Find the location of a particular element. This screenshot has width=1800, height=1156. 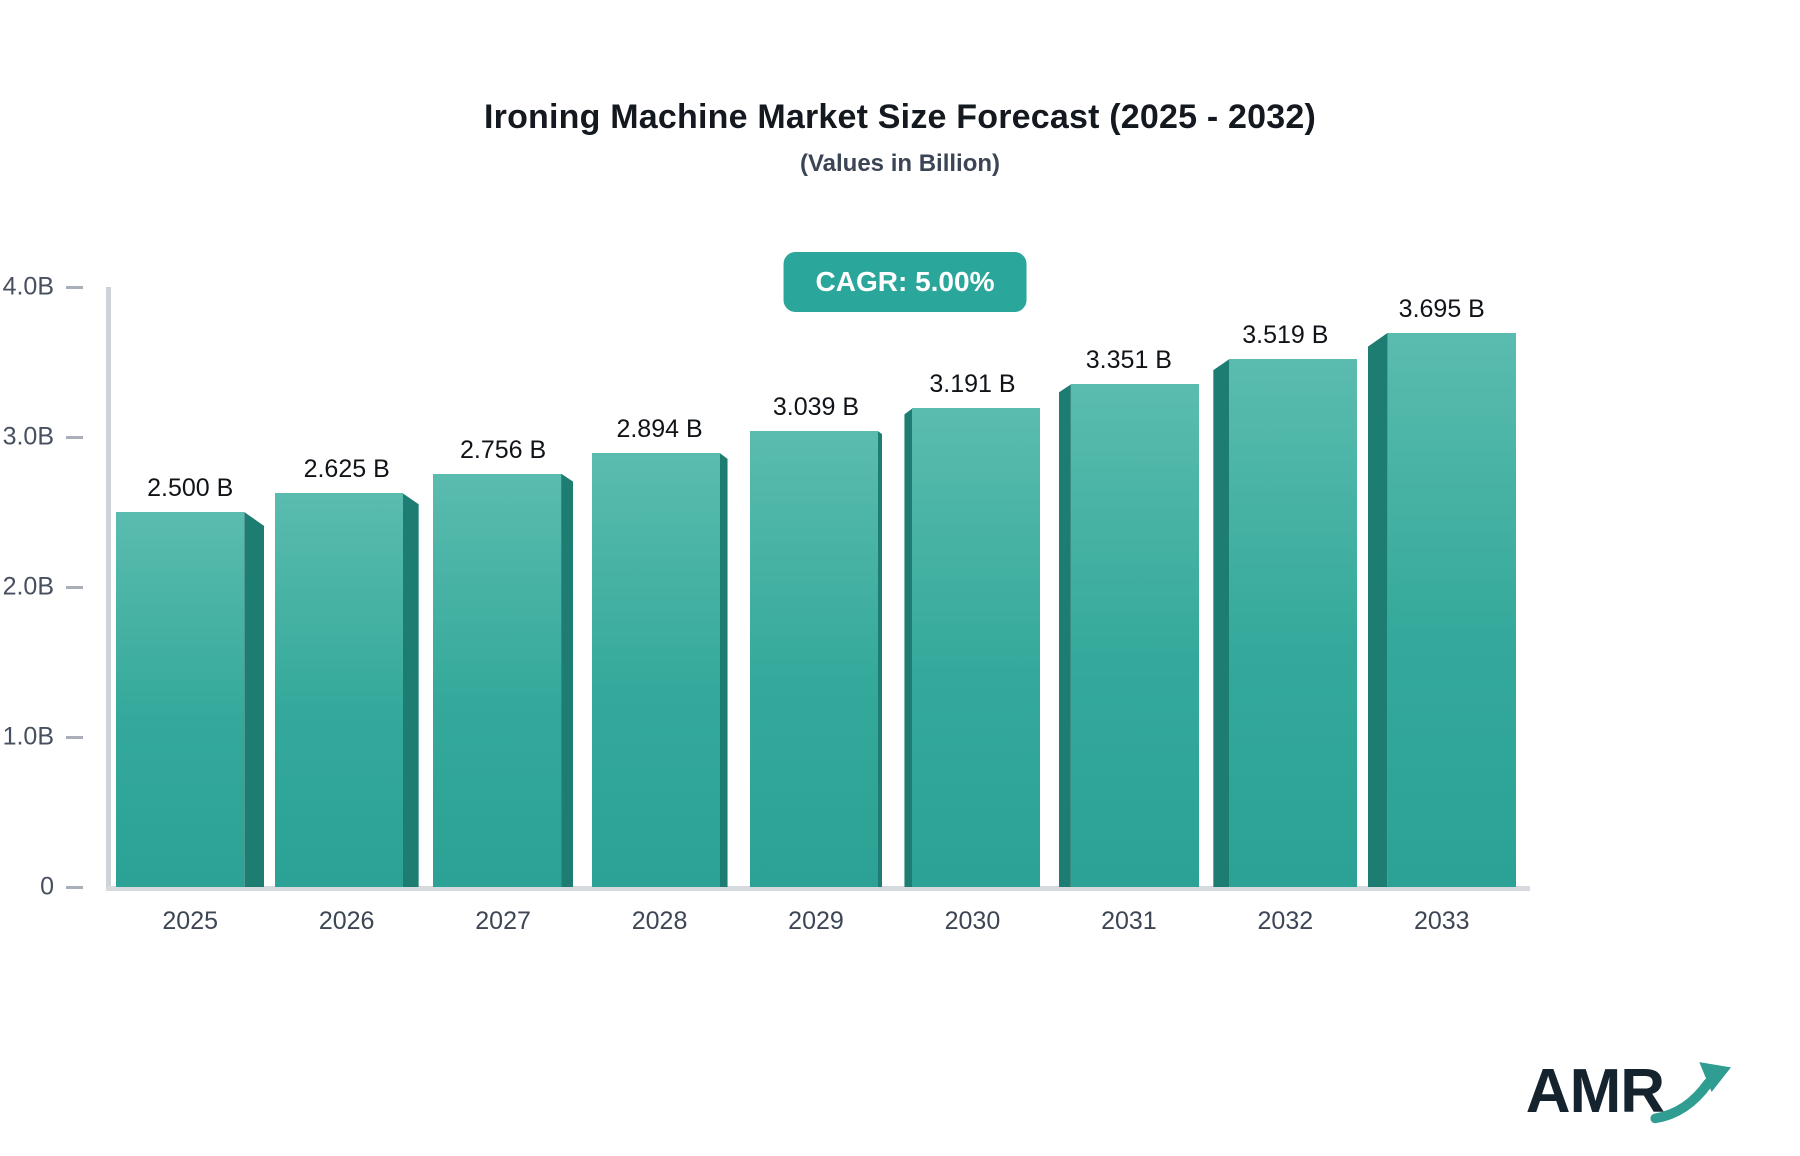

bar-value-label: 3.351 B is located at coordinates (1128, 360).